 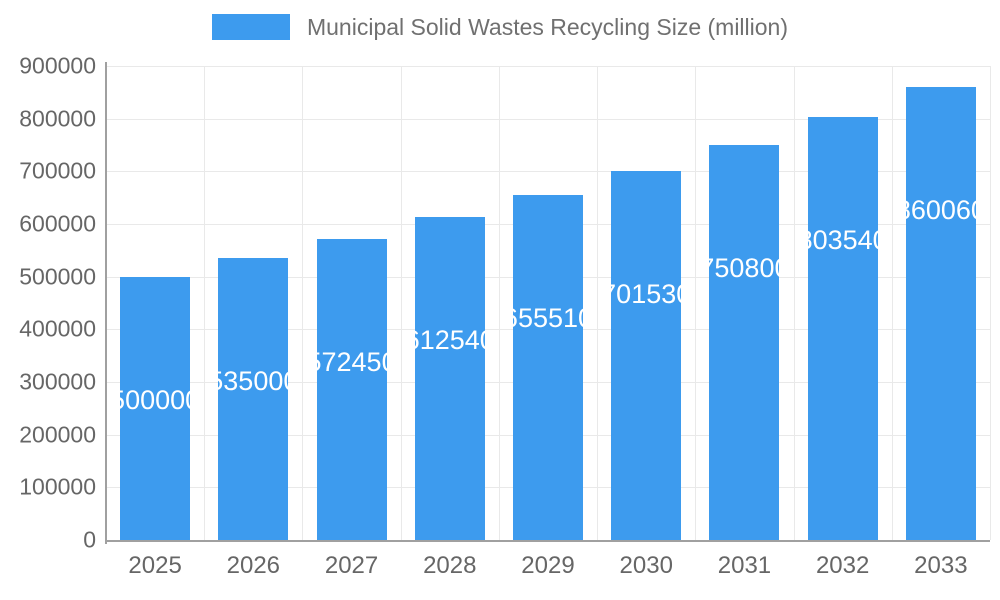 What do you see at coordinates (351, 565) in the screenshot?
I see `x-axis-tick-label: 2027` at bounding box center [351, 565].